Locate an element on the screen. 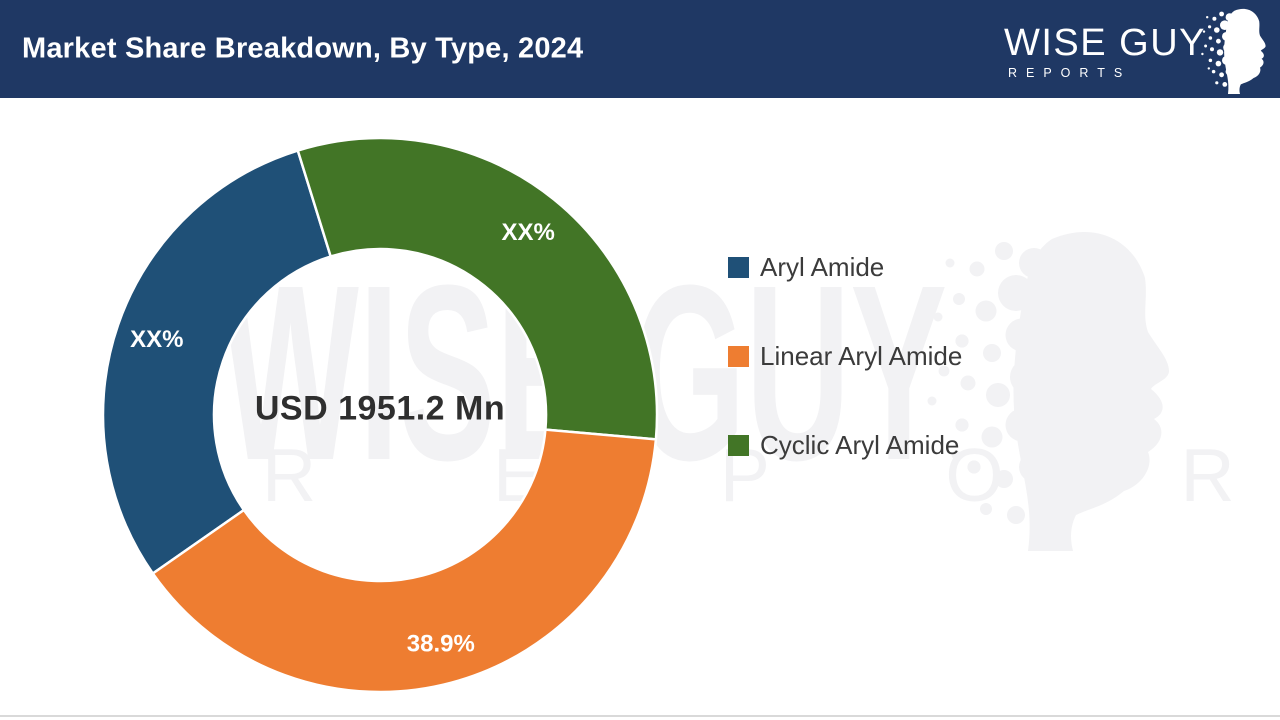  donut-segment-cyclic-aryl-amide is located at coordinates (477, 288).